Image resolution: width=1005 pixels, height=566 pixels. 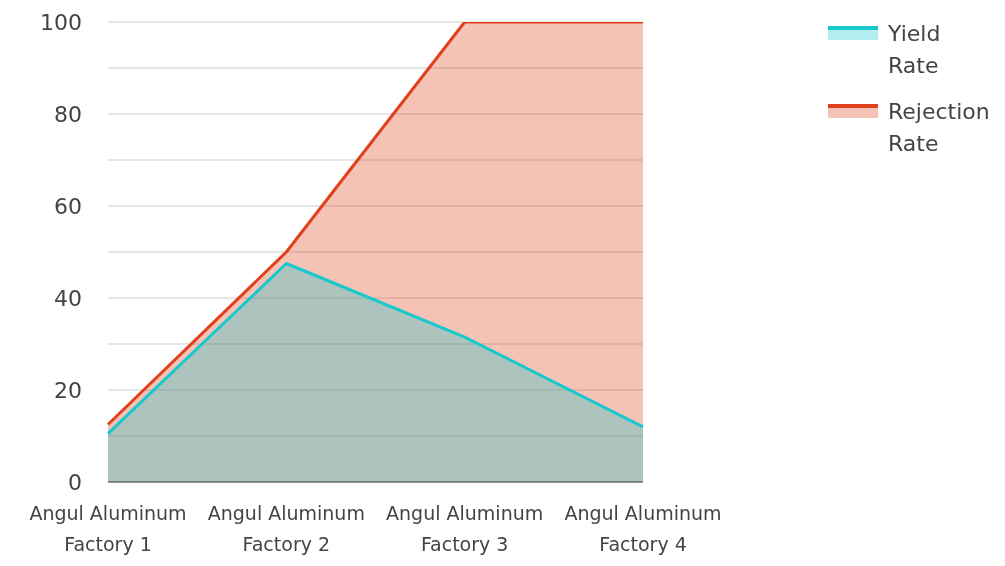 I want to click on legend-label: Yield Rate, so click(x=915, y=50).